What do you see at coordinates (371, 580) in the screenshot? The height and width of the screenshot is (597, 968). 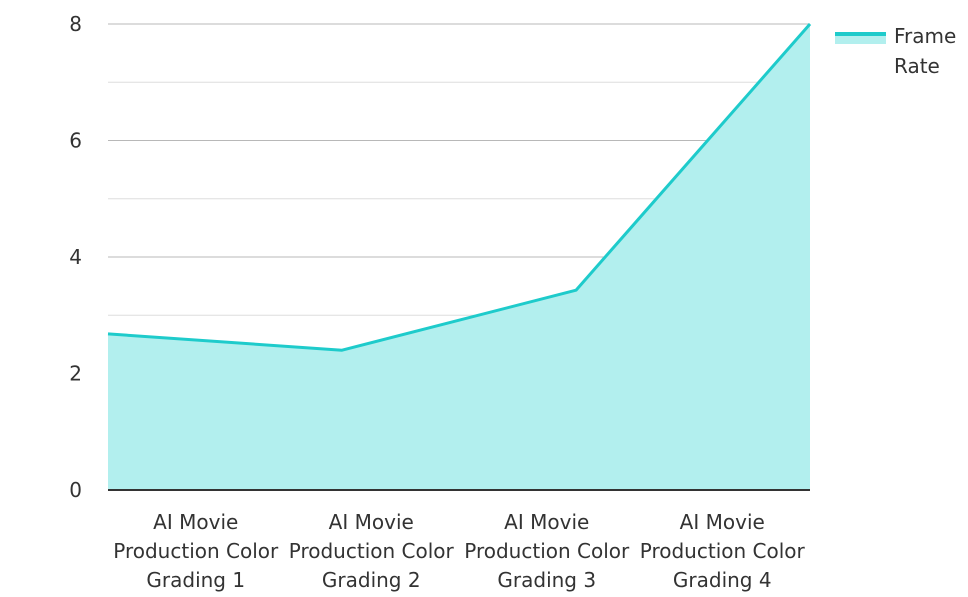 I see `x-category-label-line: Grading 2` at bounding box center [371, 580].